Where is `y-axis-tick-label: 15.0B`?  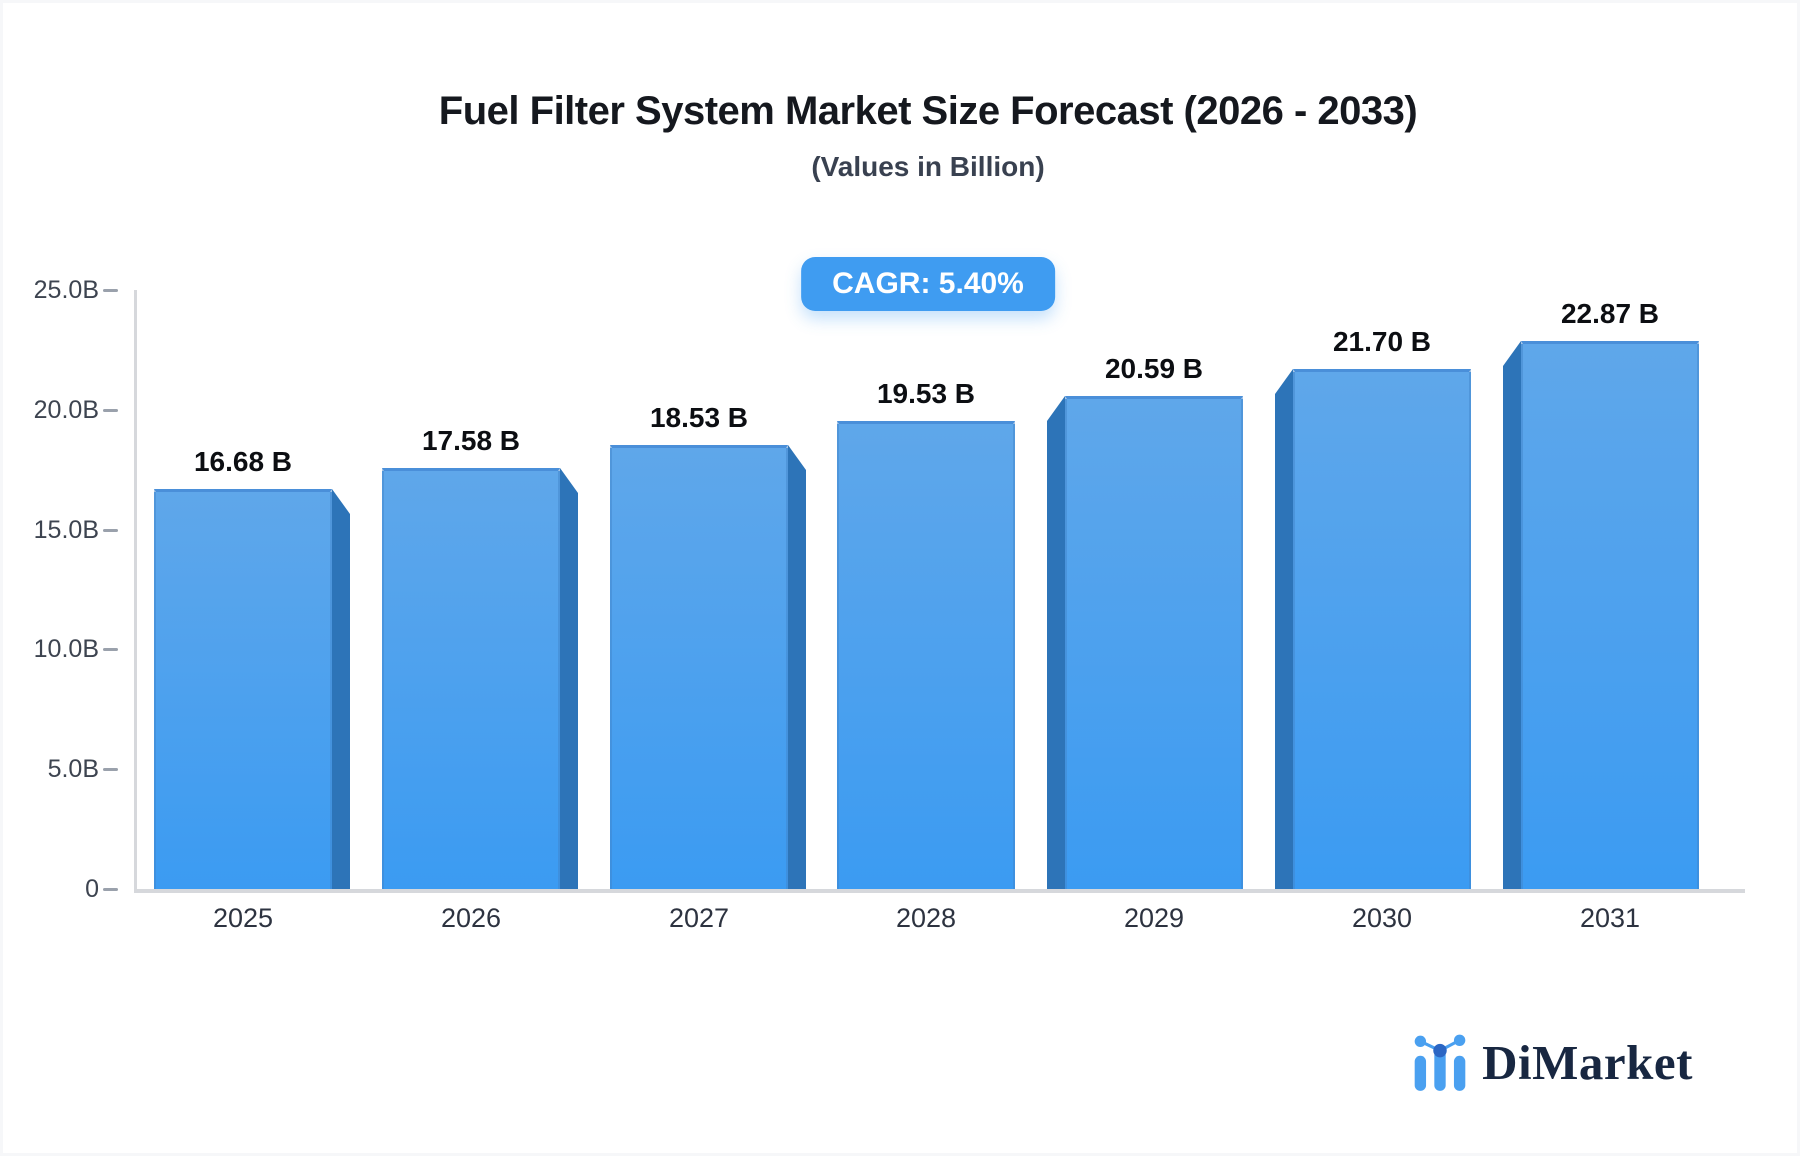
y-axis-tick-label: 15.0B is located at coordinates (66, 529).